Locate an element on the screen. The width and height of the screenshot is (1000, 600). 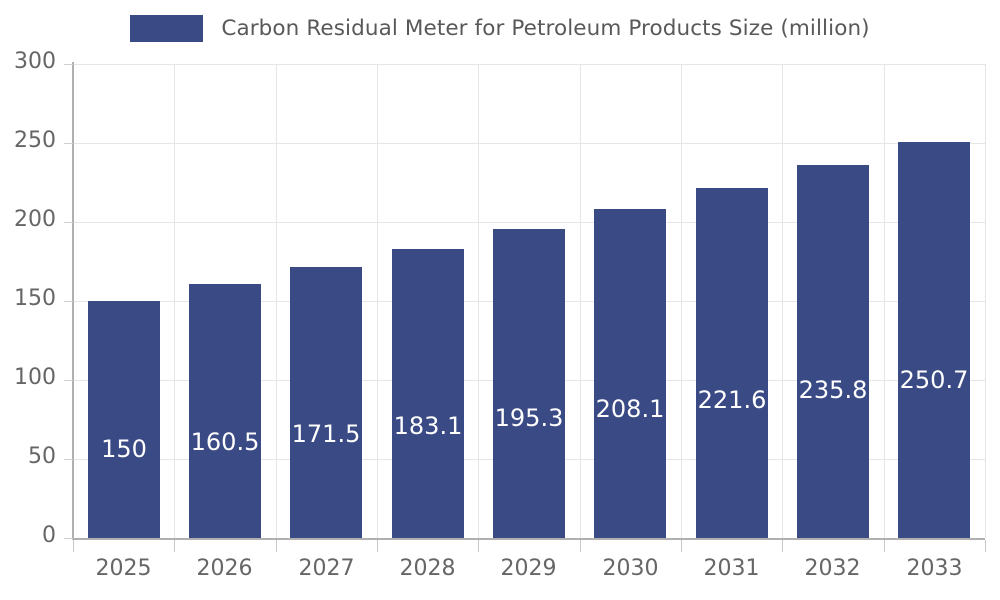
y-axis-line is located at coordinates (73, 301).